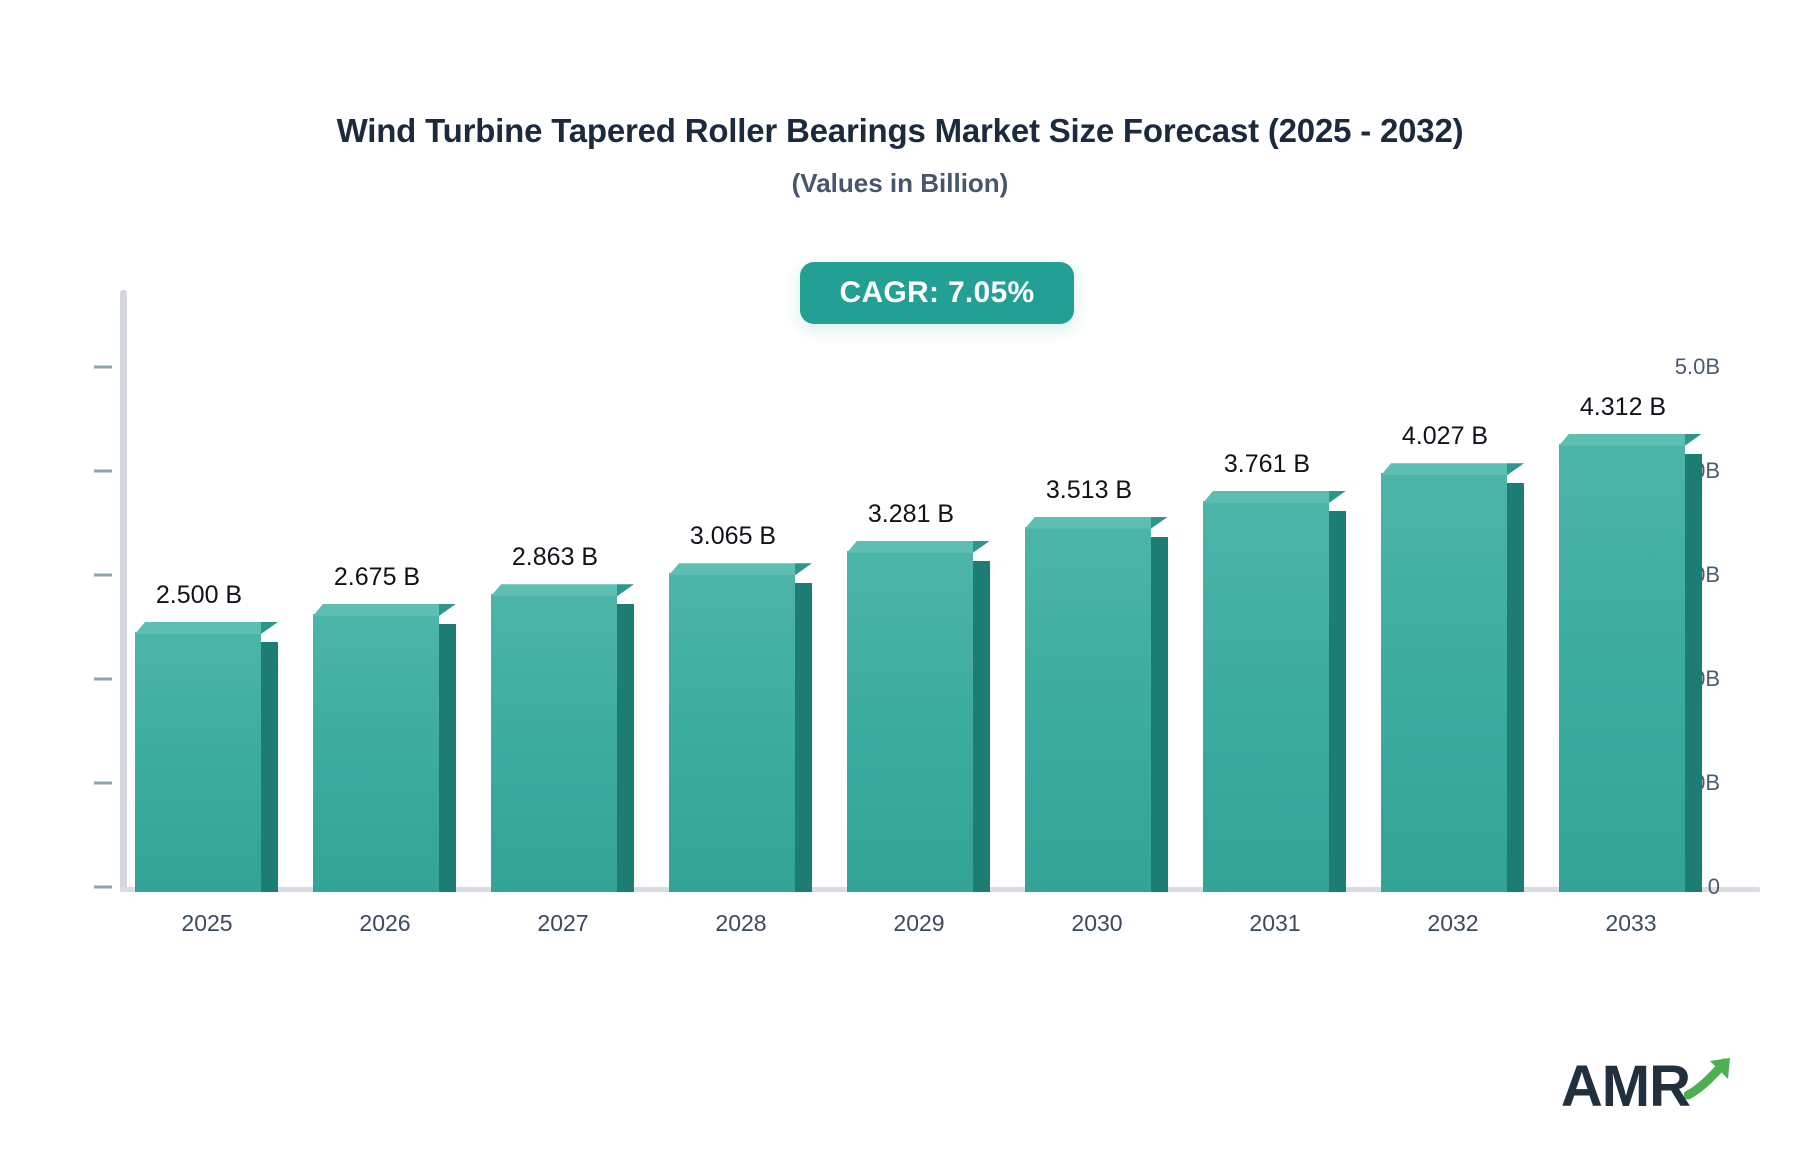 The width and height of the screenshot is (1800, 1156). What do you see at coordinates (900, 183) in the screenshot?
I see `chart-subtitle: (Values in Billion)` at bounding box center [900, 183].